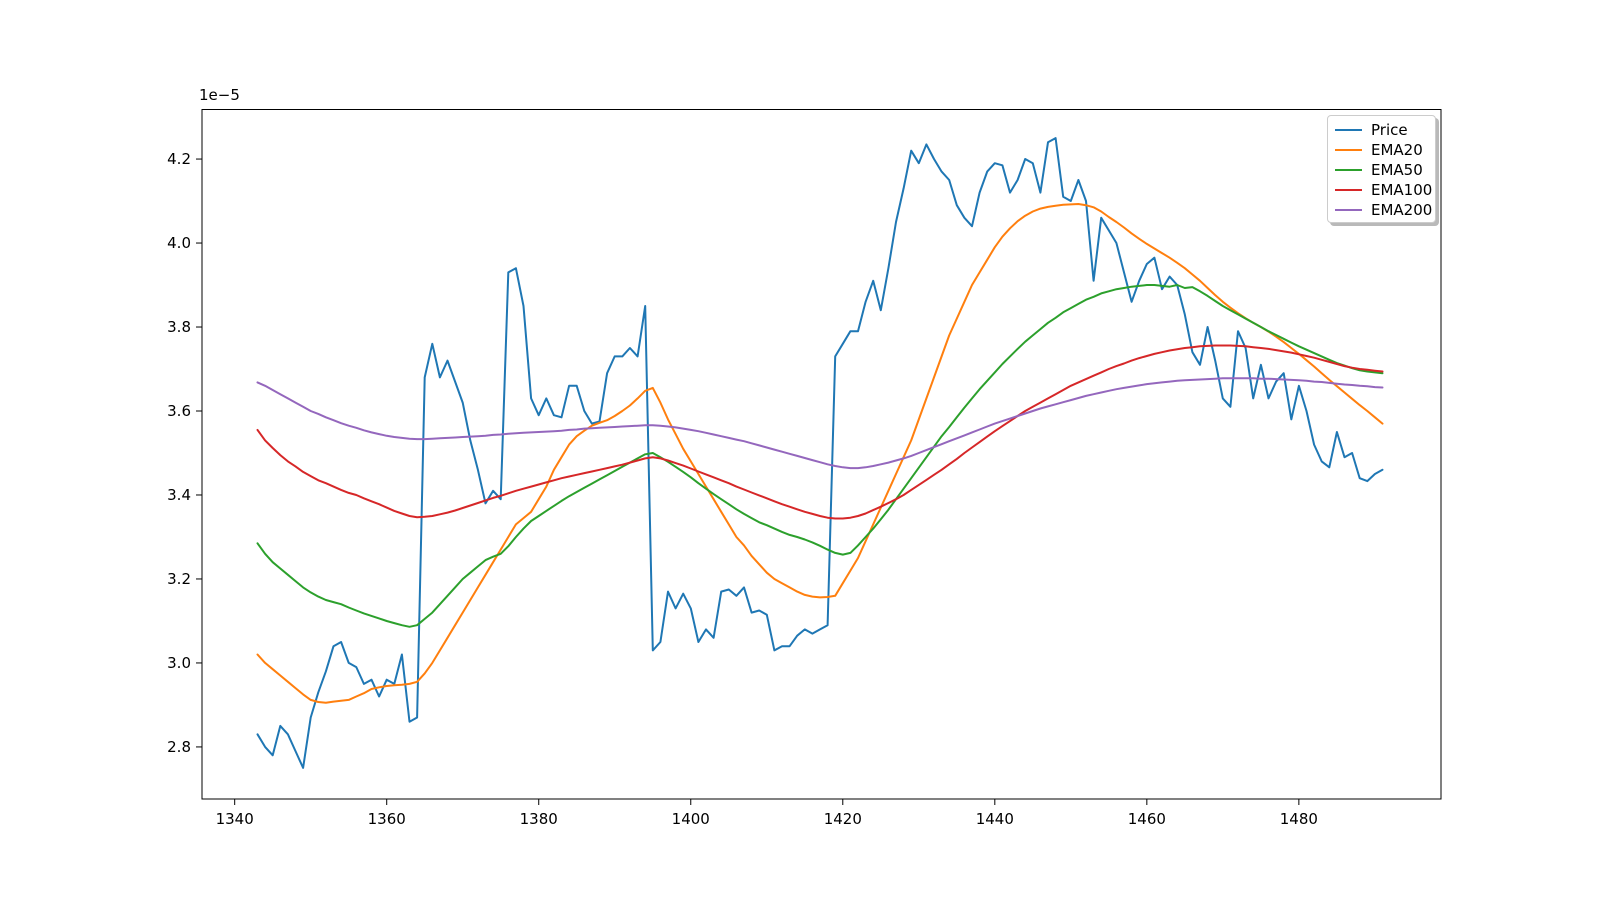 Image resolution: width=1600 pixels, height=900 pixels. I want to click on y-tick-label: 2.8, so click(179, 747).